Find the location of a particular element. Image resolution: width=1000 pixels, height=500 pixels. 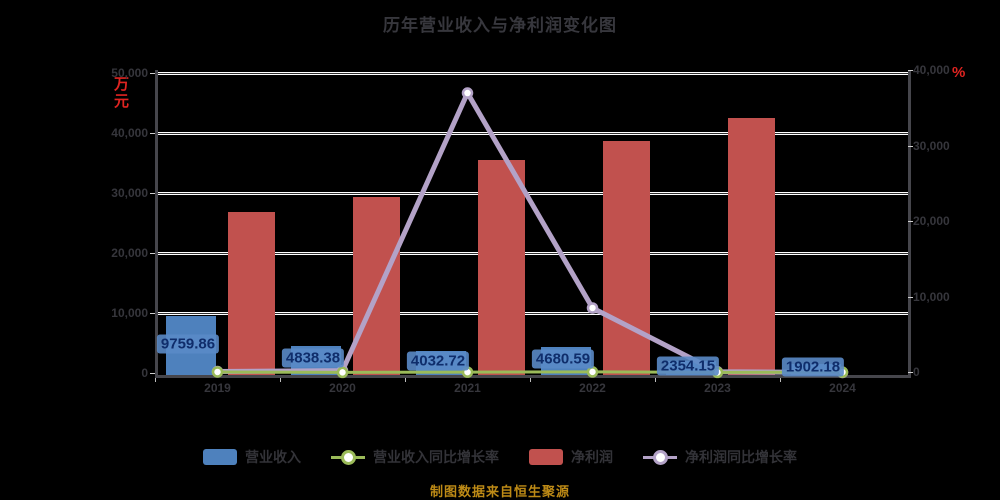

left-axis-tick-label: 0 is located at coordinates (144, 373).